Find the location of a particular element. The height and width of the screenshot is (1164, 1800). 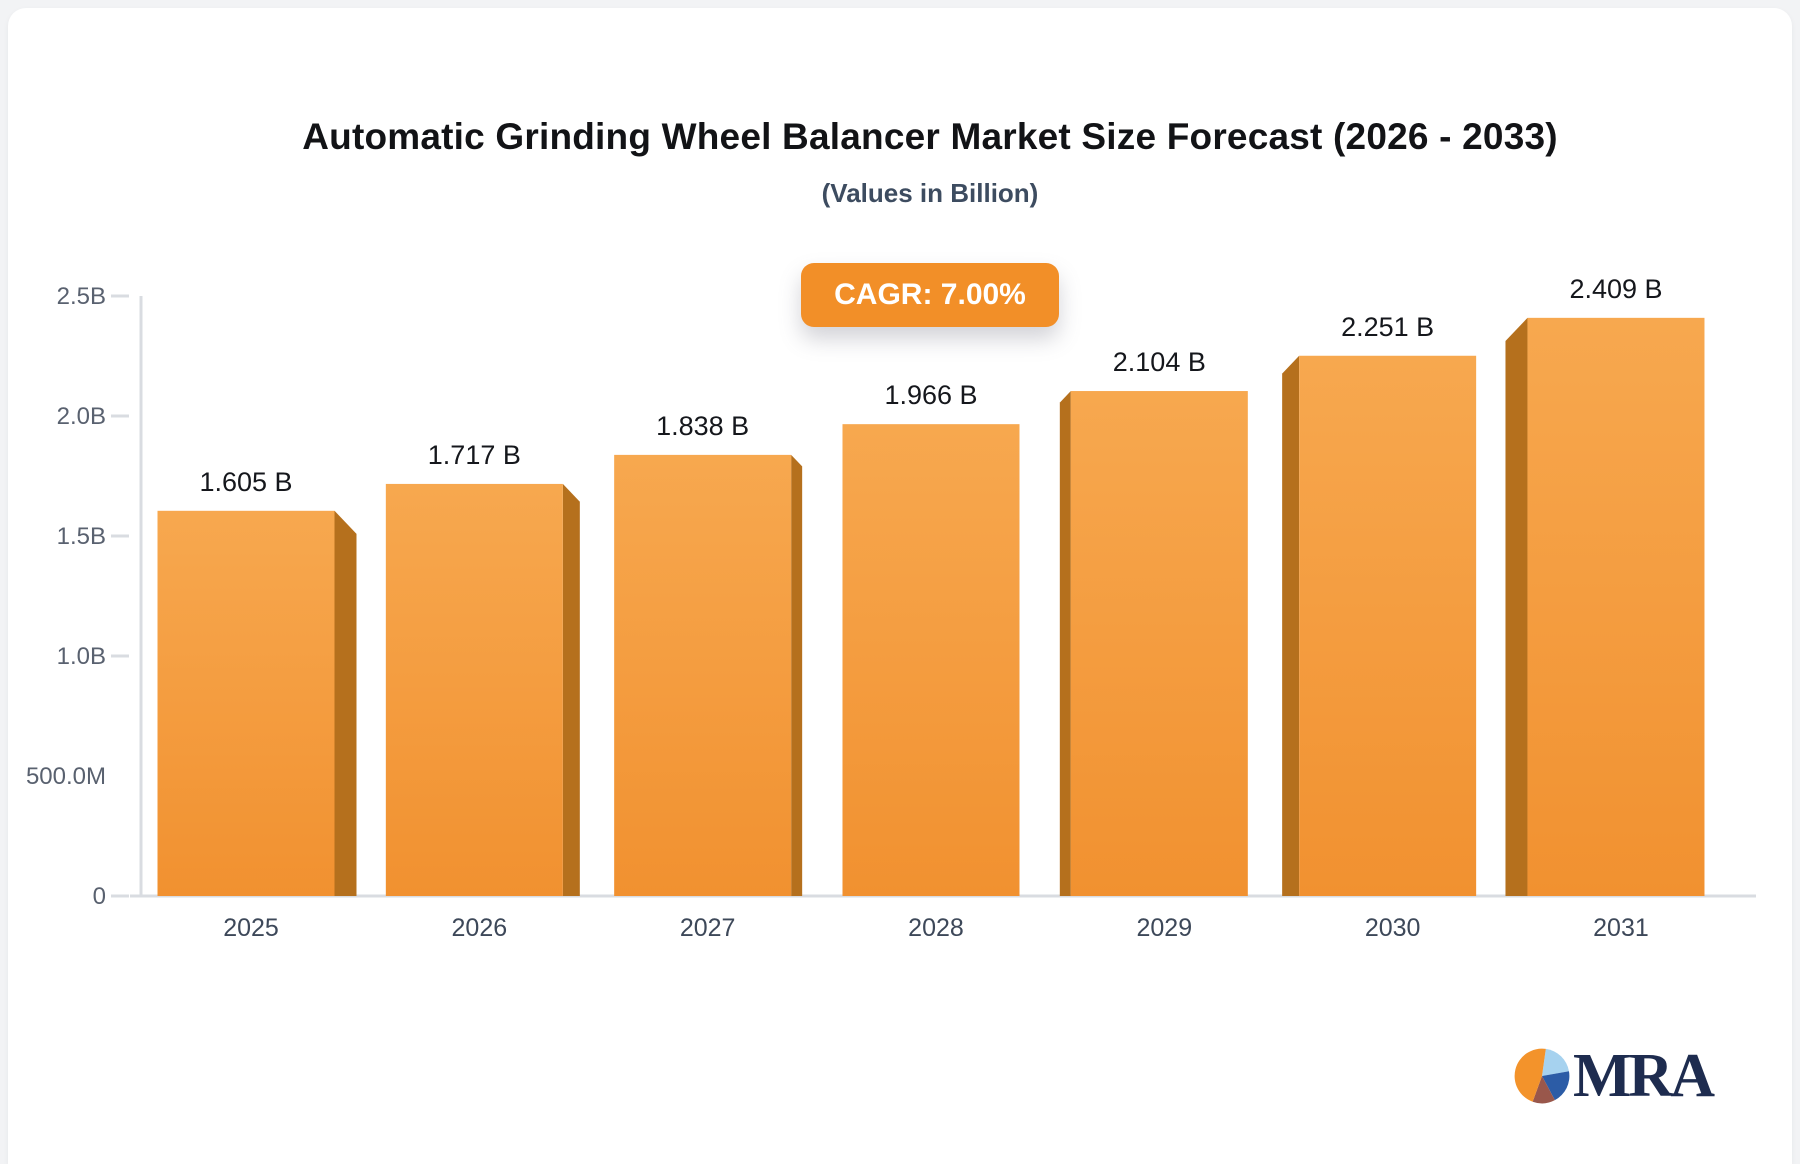

y-axis-tick-label: 0 is located at coordinates (99, 896).